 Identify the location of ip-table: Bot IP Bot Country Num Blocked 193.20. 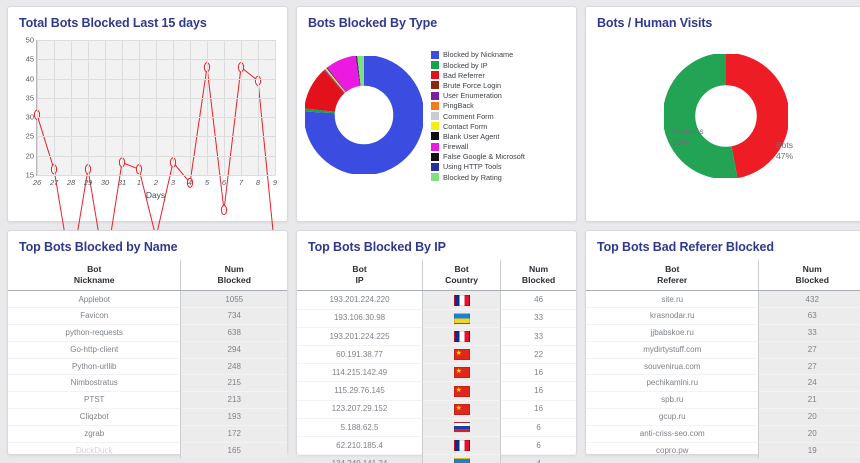
(436, 361).